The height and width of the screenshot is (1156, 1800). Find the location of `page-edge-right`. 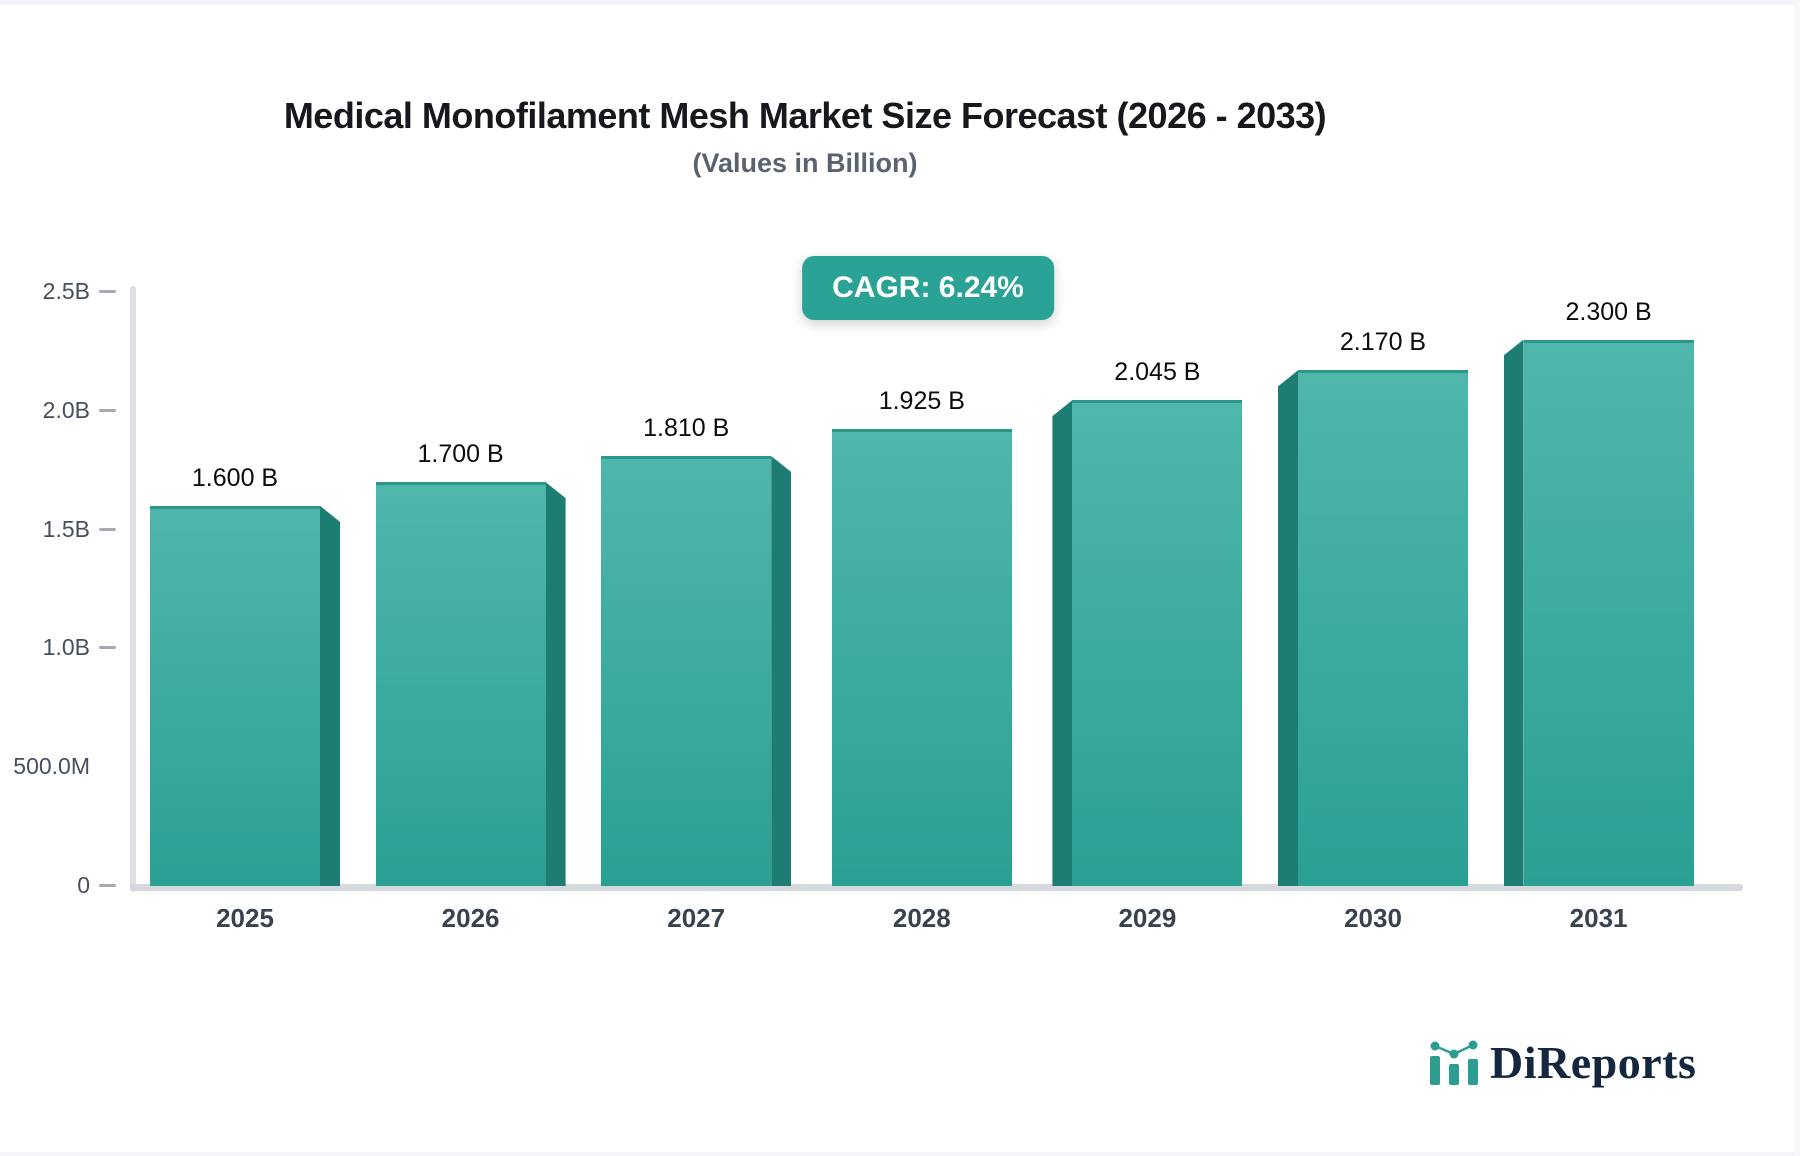

page-edge-right is located at coordinates (1797, 578).